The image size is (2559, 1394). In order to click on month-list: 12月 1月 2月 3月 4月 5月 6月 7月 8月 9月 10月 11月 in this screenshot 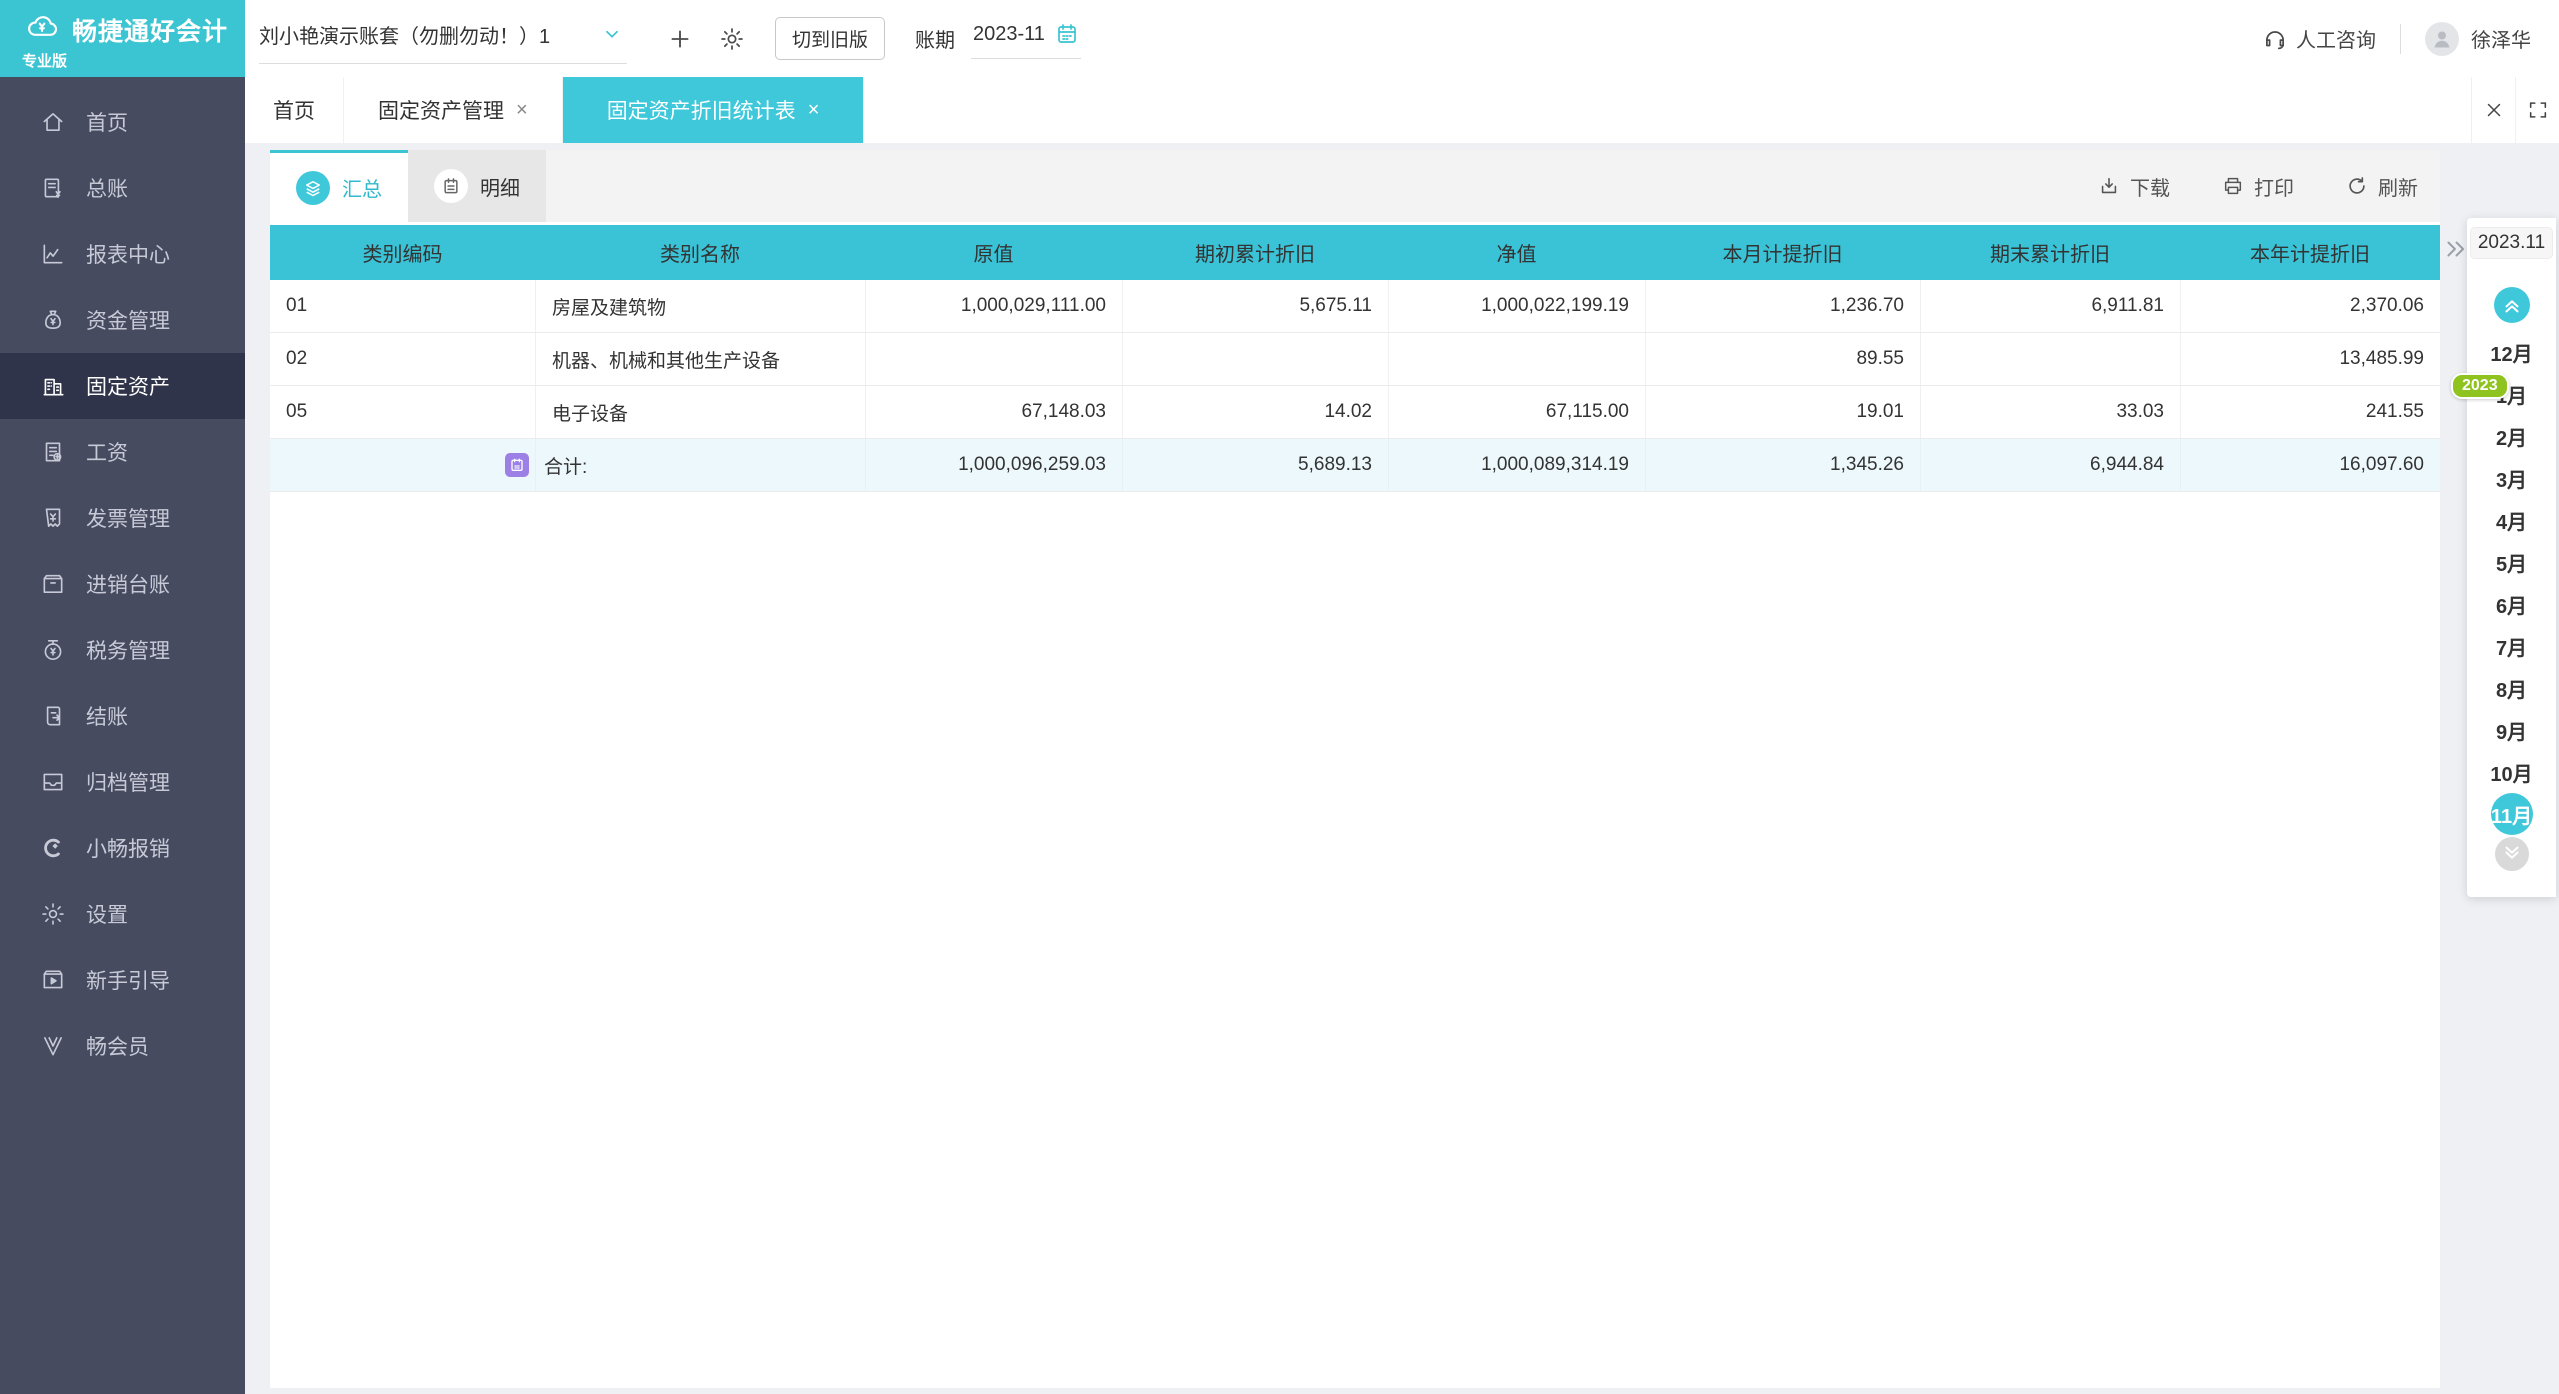, I will do `click(2512, 583)`.